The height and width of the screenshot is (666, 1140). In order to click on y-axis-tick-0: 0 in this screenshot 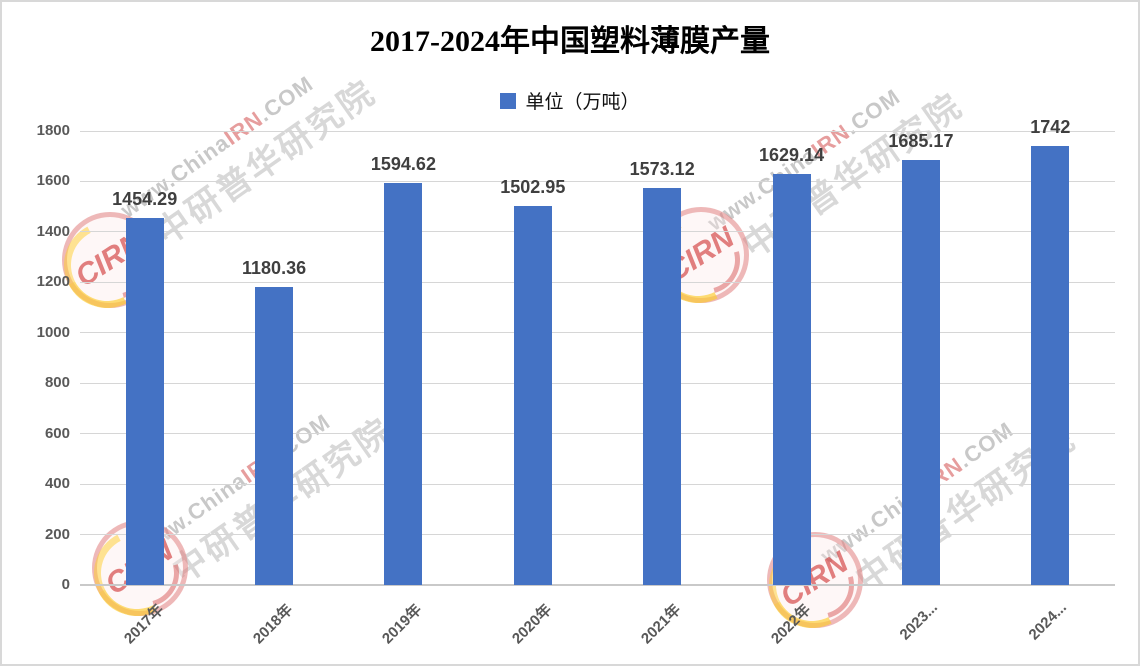, I will do `click(65, 584)`.